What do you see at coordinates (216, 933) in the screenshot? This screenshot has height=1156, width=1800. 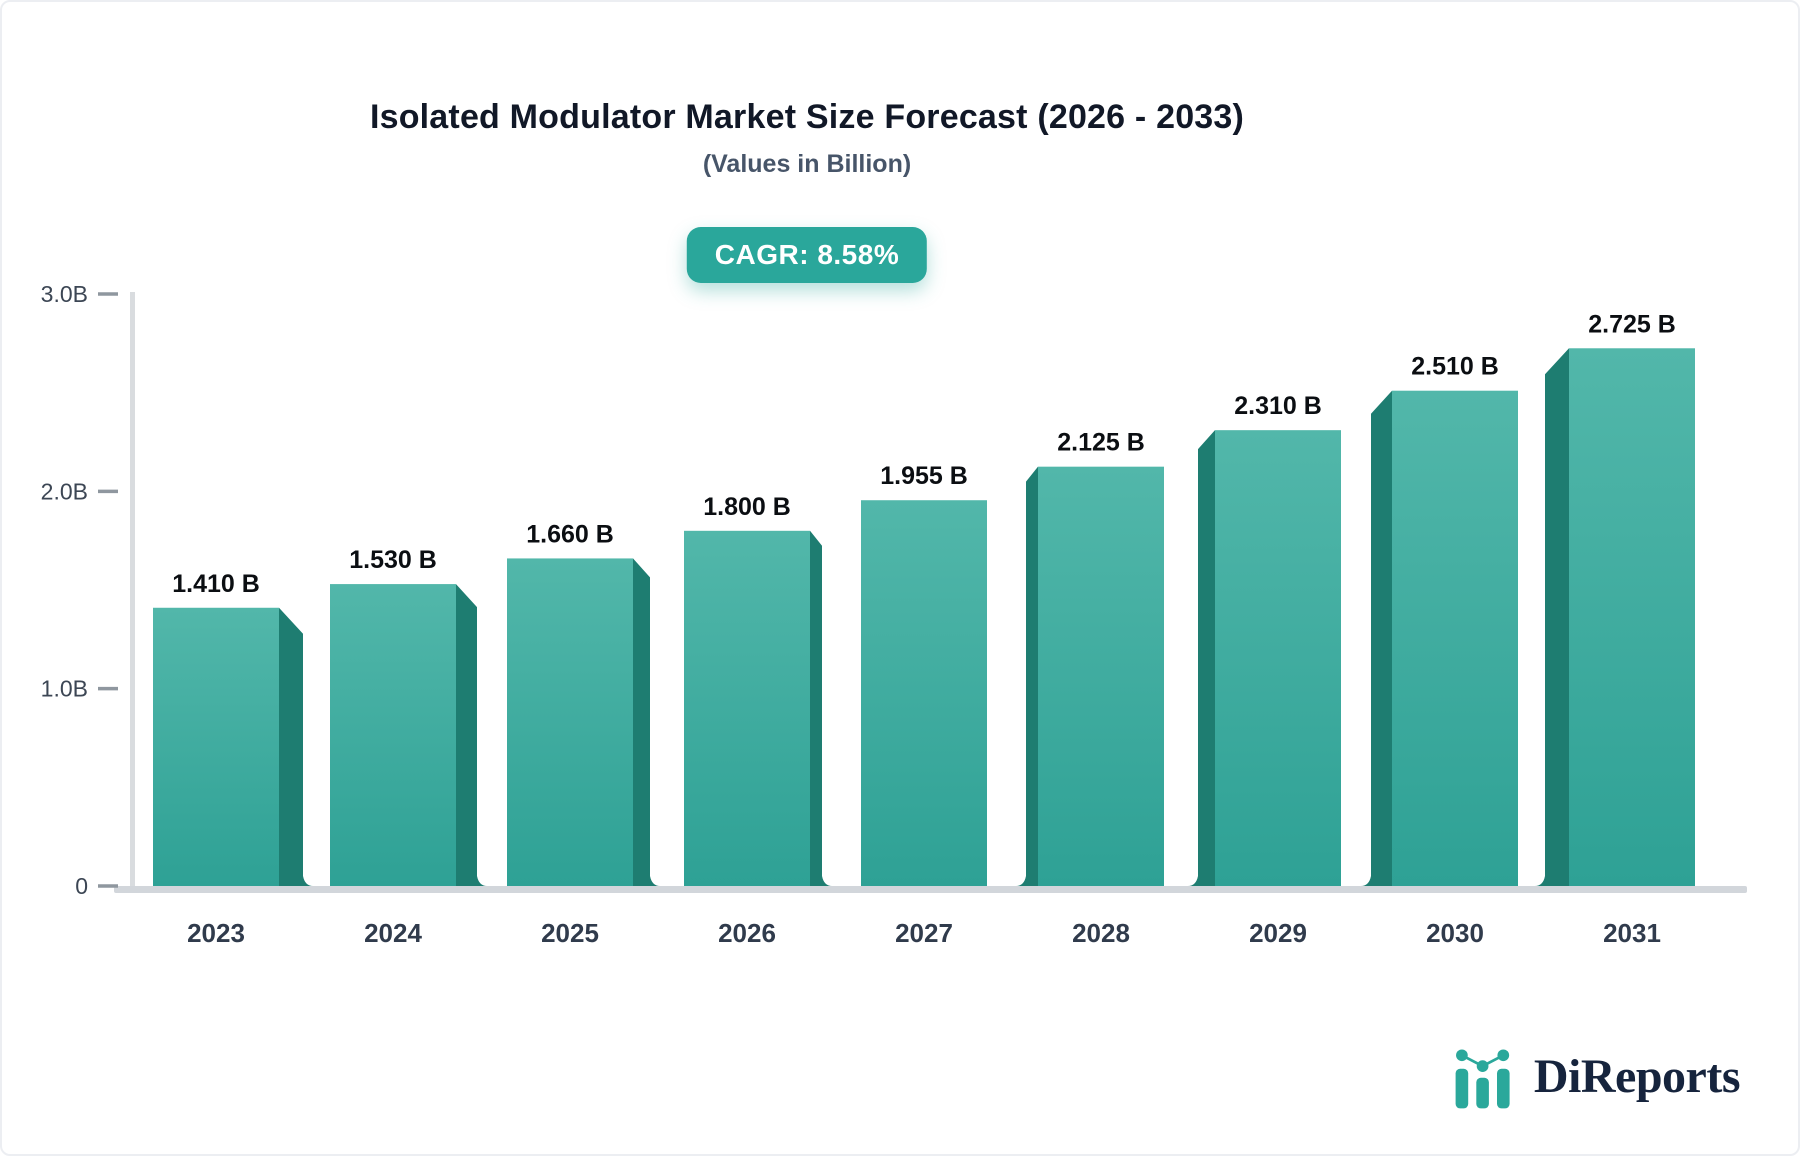 I see `x-tick-label: 2023` at bounding box center [216, 933].